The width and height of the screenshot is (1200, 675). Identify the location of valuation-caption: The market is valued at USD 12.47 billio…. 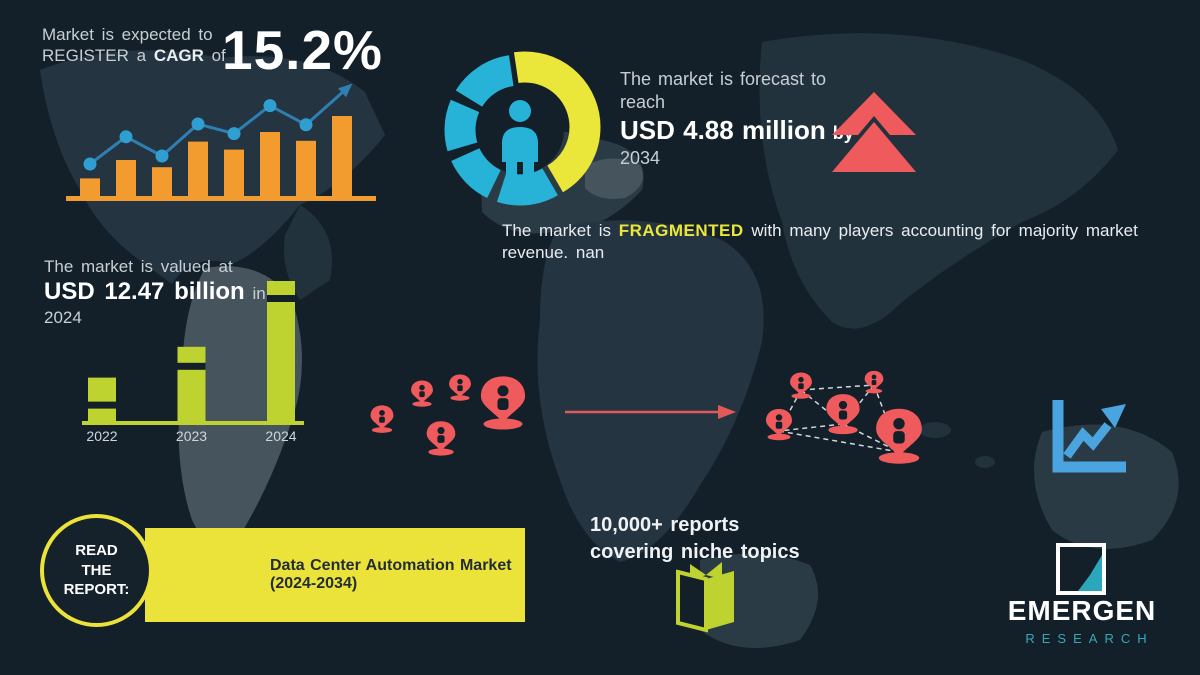
(155, 292).